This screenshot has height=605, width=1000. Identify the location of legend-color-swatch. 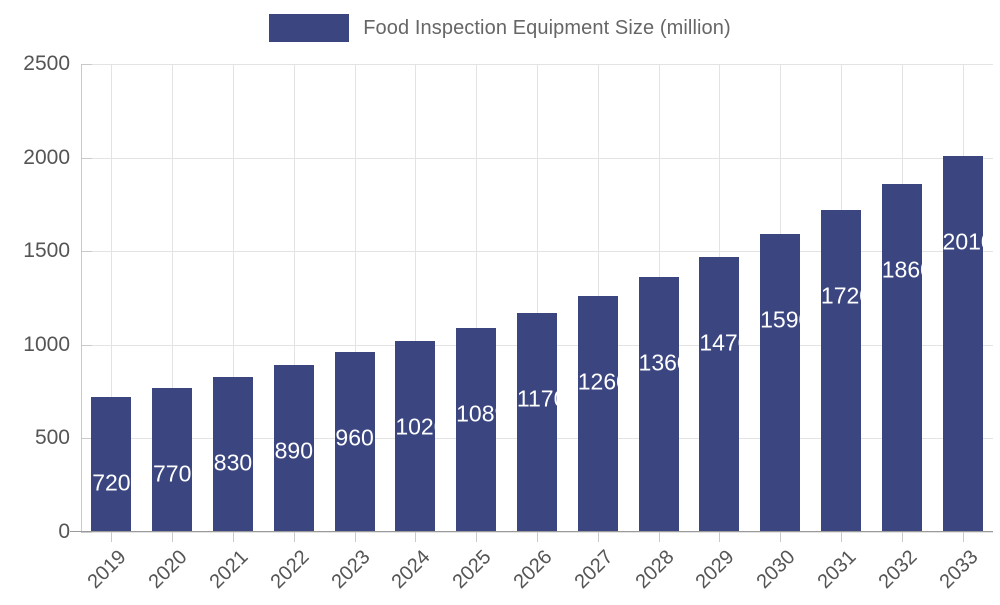
(309, 28).